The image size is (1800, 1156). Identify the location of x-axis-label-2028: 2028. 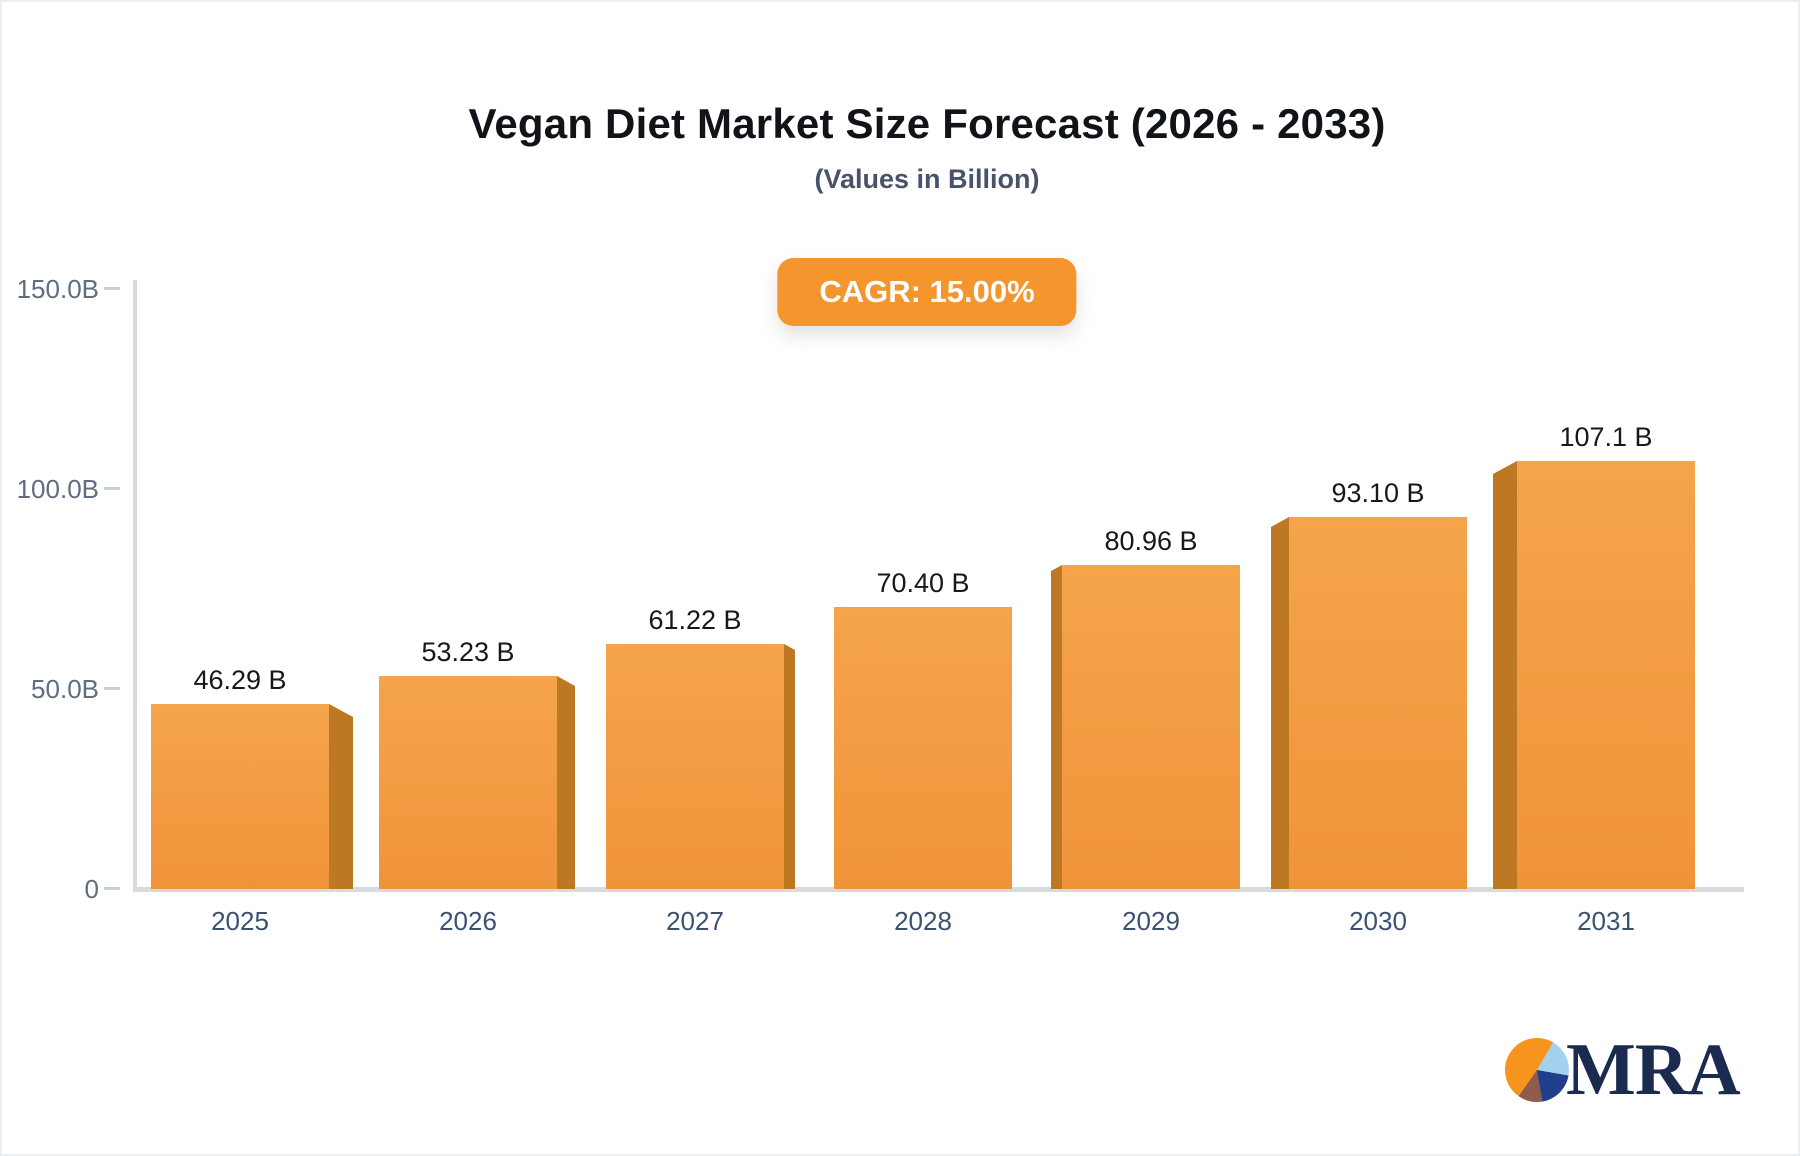
(923, 921).